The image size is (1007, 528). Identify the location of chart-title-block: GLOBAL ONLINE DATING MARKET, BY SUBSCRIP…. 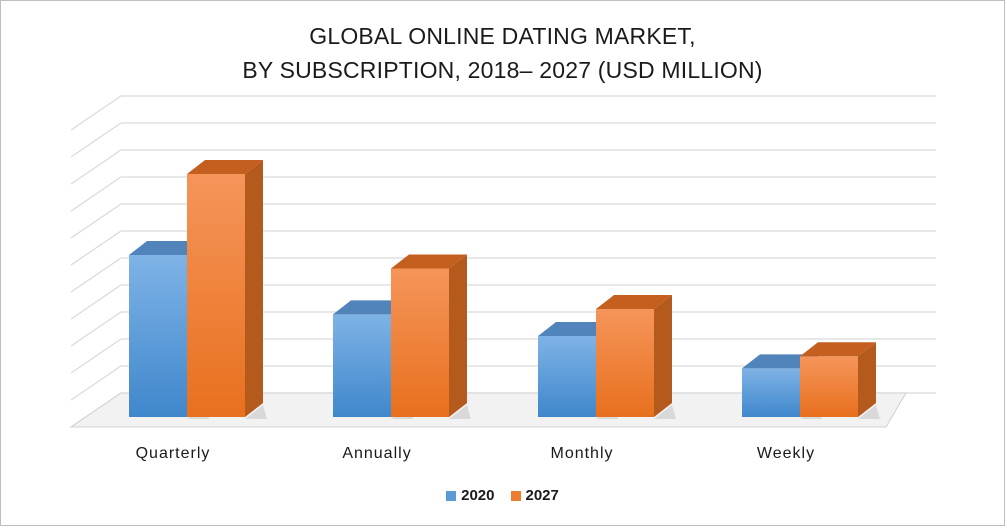
(502, 53).